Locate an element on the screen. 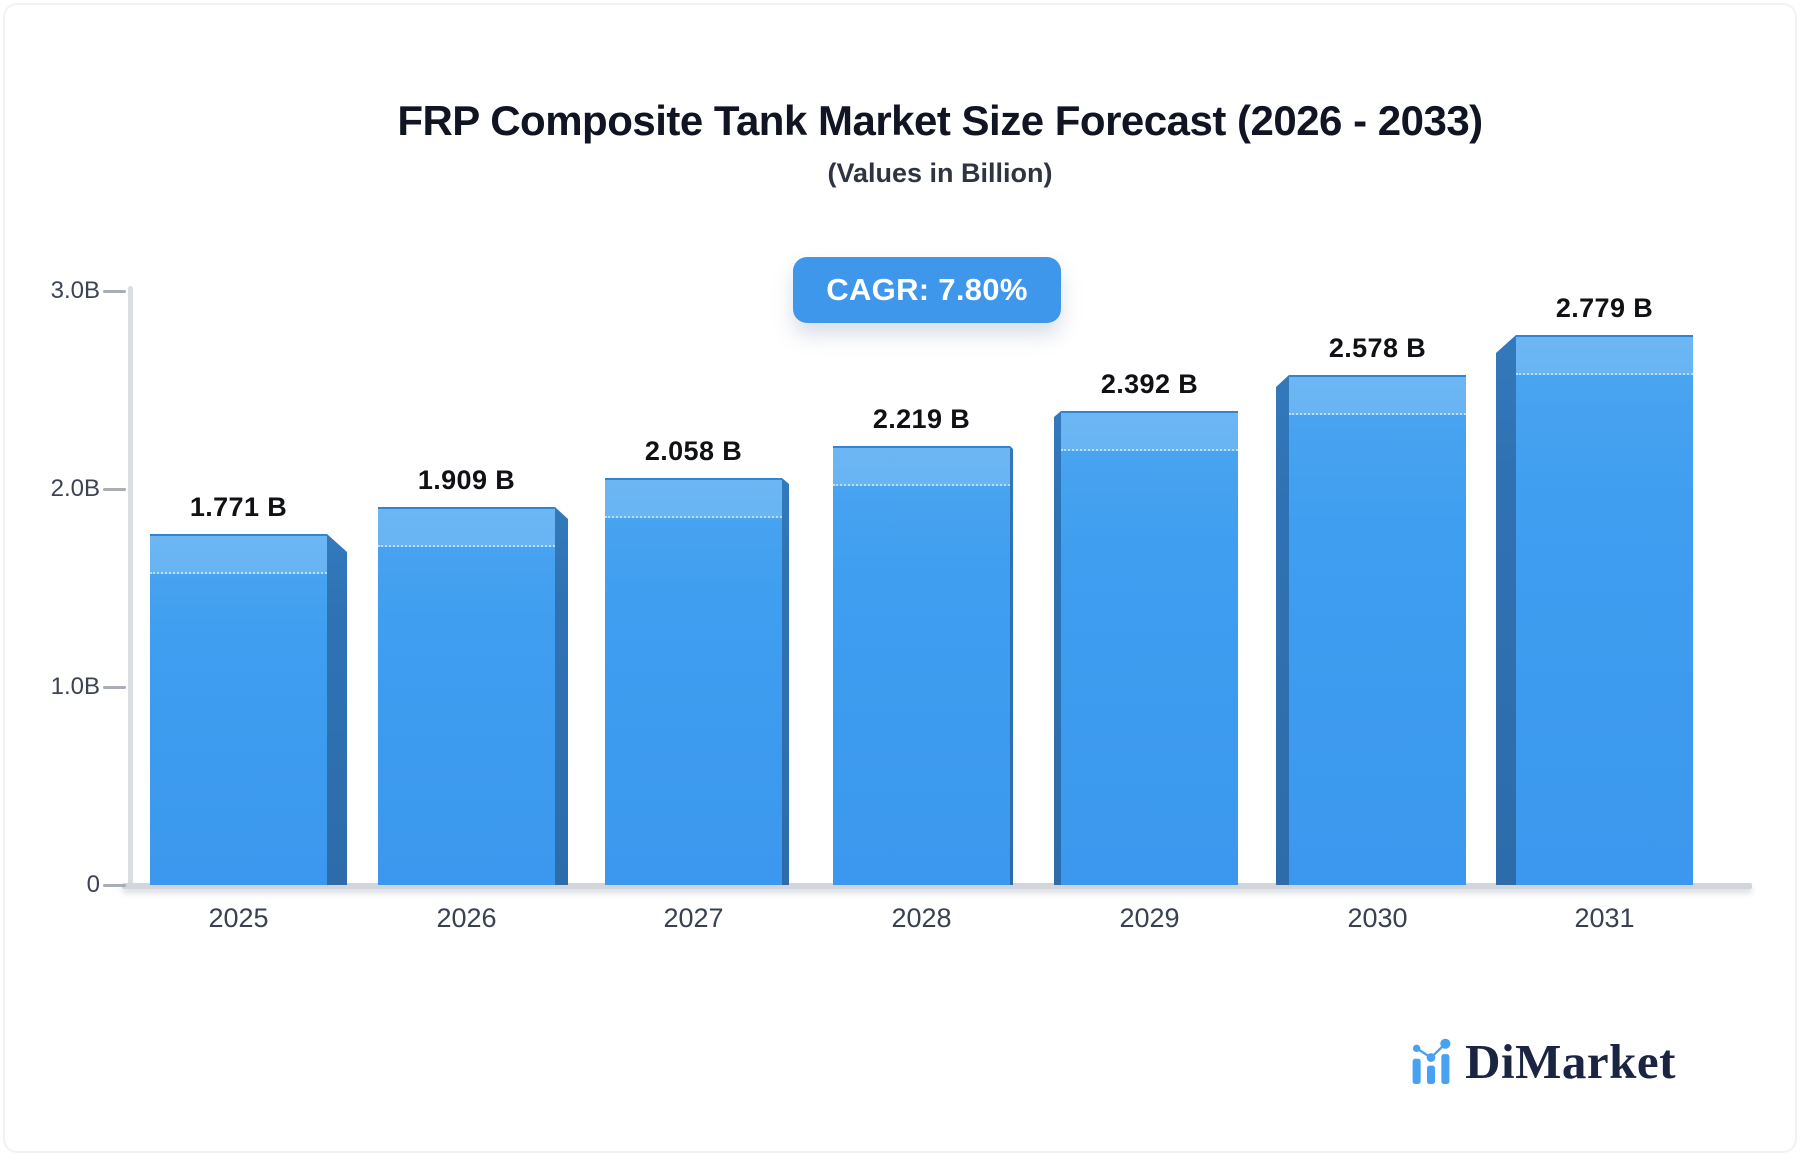 This screenshot has width=1800, height=1156. bar-value-label-2025: 1.771 B is located at coordinates (238, 507).